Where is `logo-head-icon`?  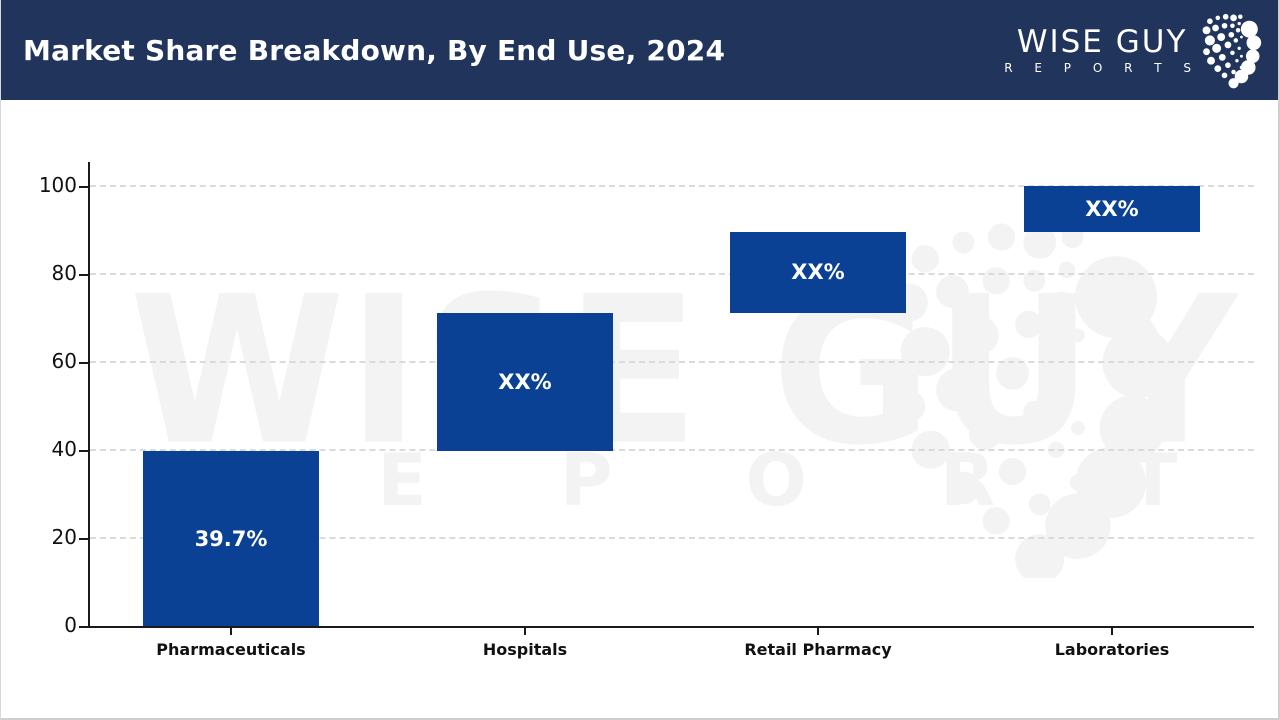 logo-head-icon is located at coordinates (1232, 51).